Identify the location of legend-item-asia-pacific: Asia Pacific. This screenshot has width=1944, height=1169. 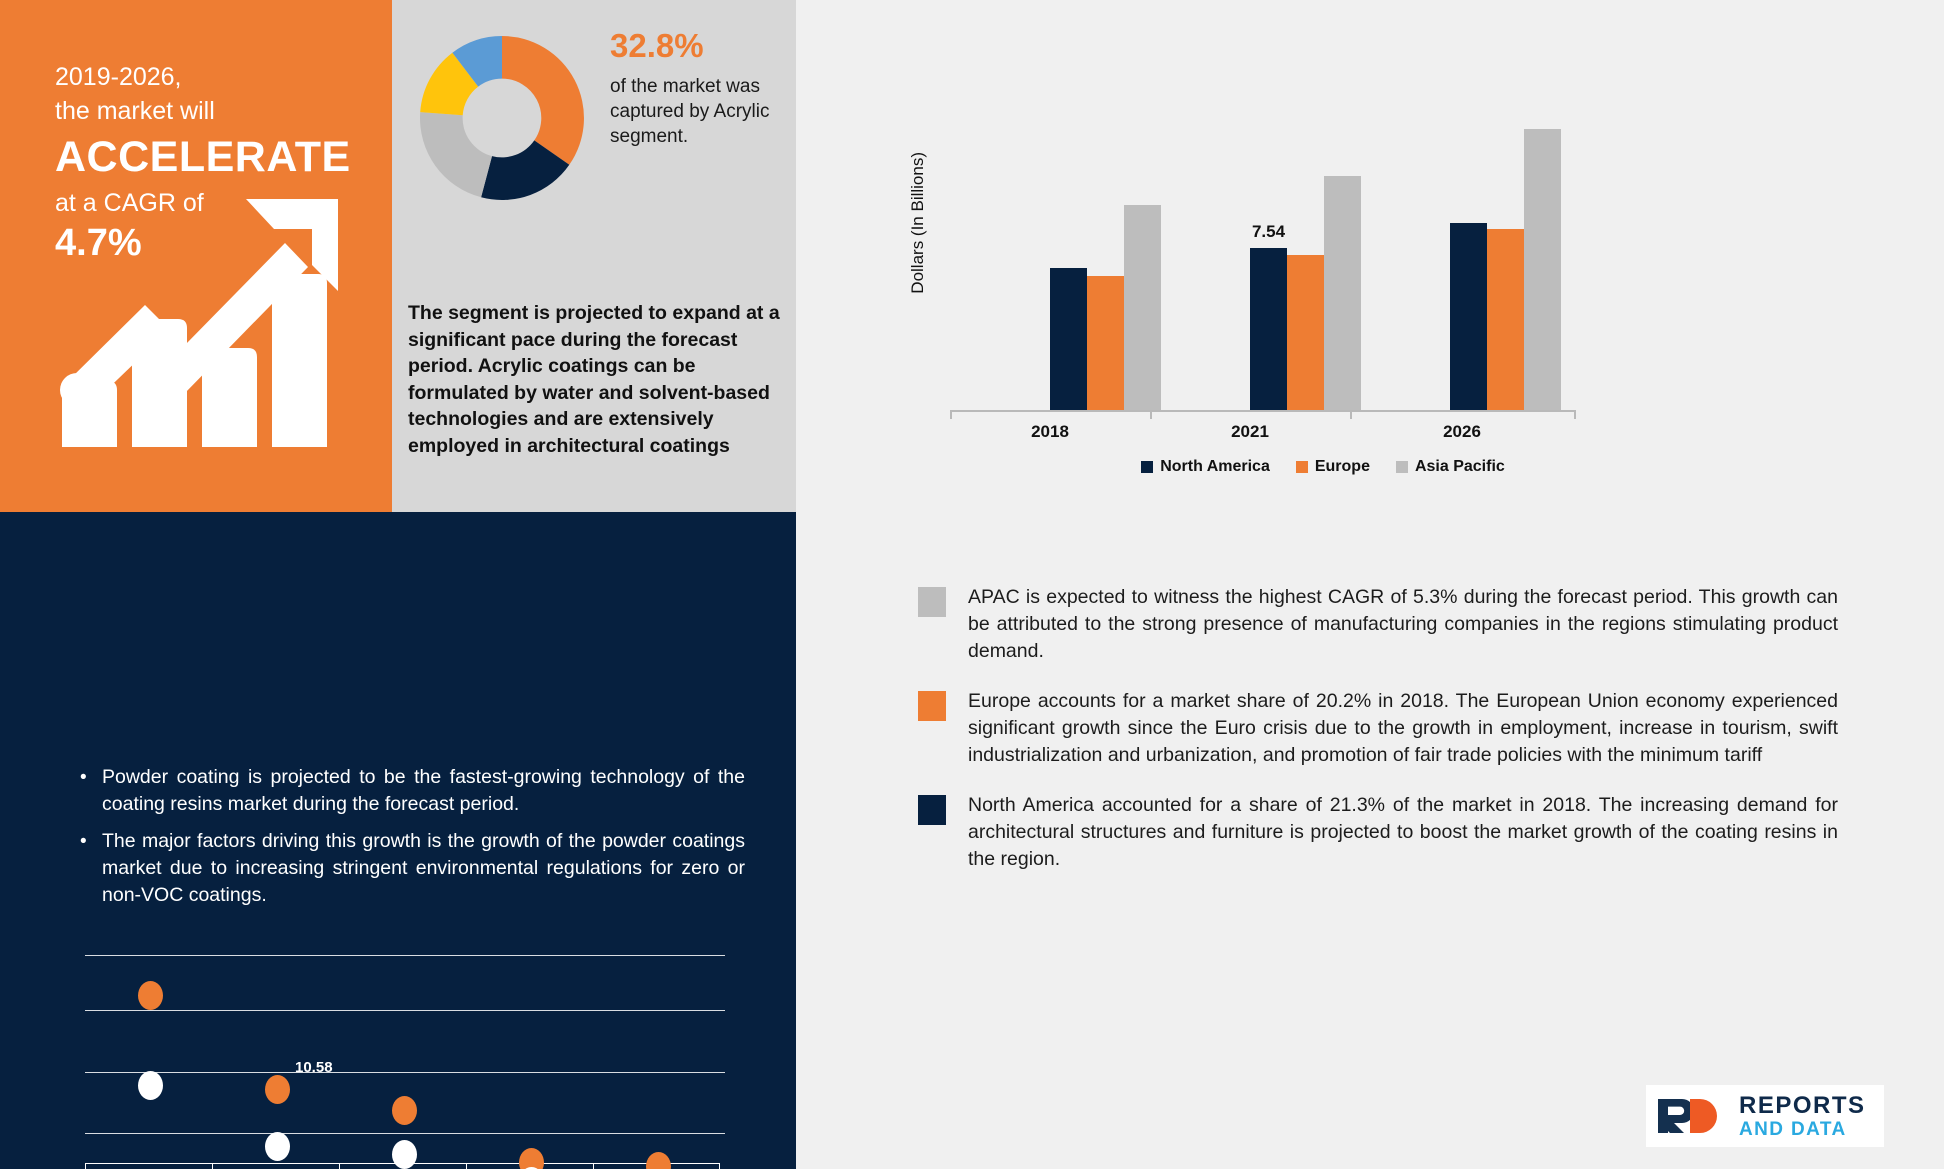
(1450, 467).